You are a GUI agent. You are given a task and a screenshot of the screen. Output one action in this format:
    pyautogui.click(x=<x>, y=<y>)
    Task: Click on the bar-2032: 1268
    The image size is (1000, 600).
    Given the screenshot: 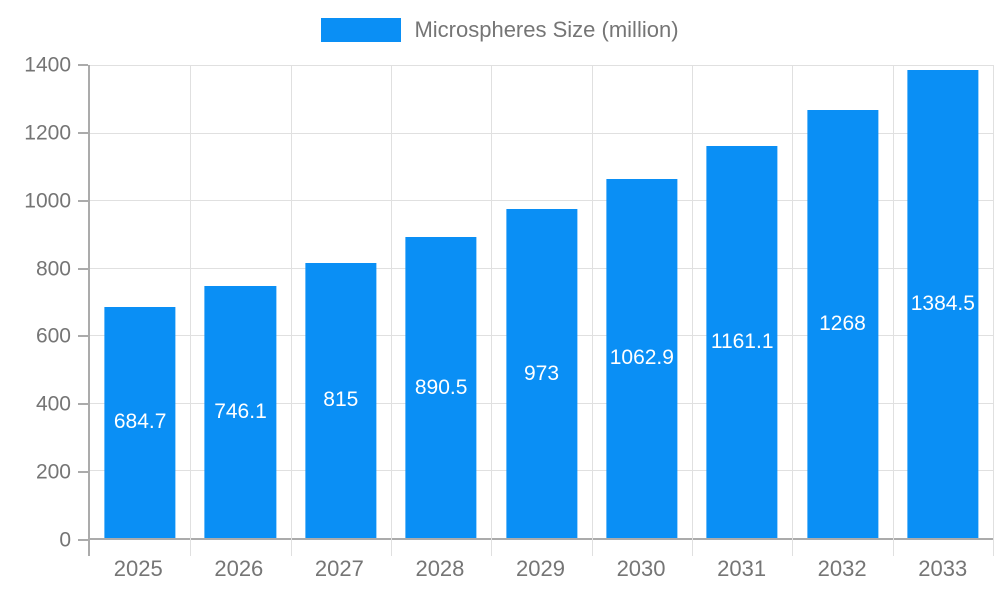 What is the action you would take?
    pyautogui.click(x=842, y=323)
    